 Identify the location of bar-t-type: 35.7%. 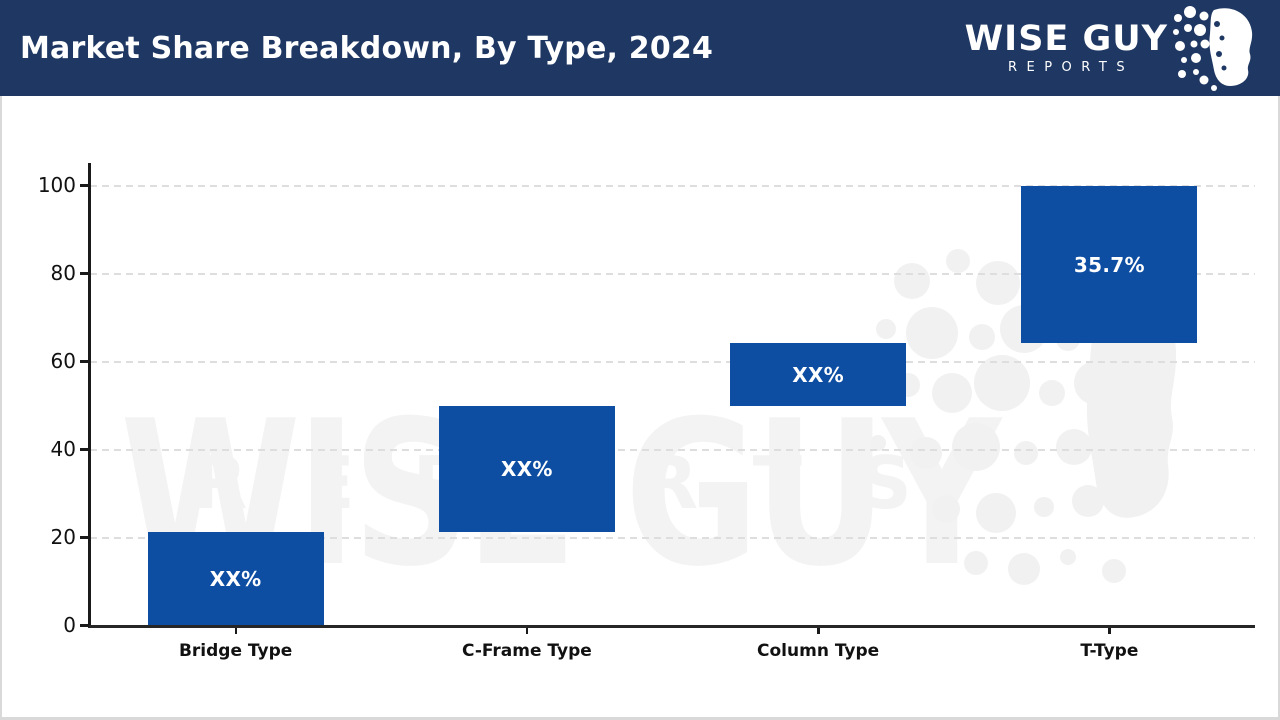
(1109, 265).